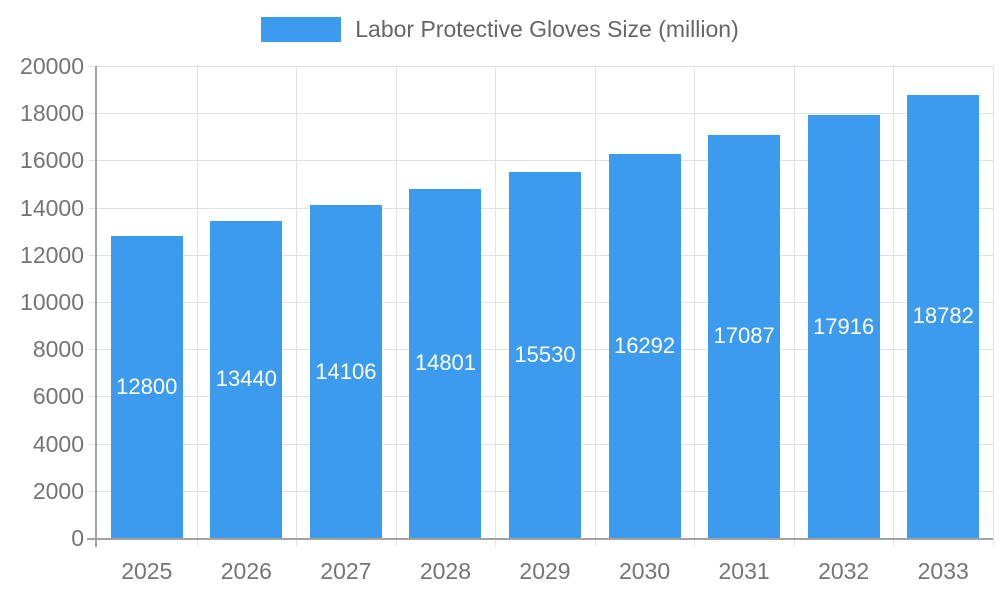 The width and height of the screenshot is (1000, 600). Describe the element at coordinates (844, 571) in the screenshot. I see `x-tick-label: 2032` at that location.